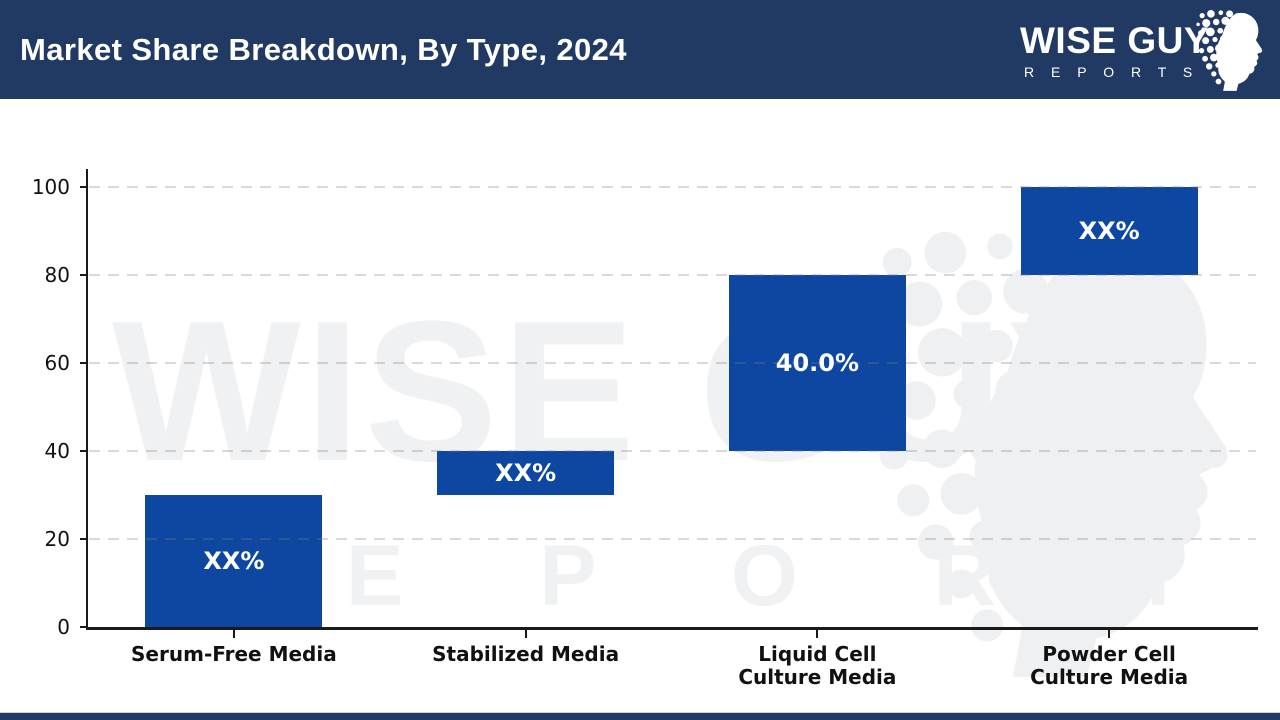 The width and height of the screenshot is (1280, 720). What do you see at coordinates (57, 363) in the screenshot?
I see `y-tick-label: 60` at bounding box center [57, 363].